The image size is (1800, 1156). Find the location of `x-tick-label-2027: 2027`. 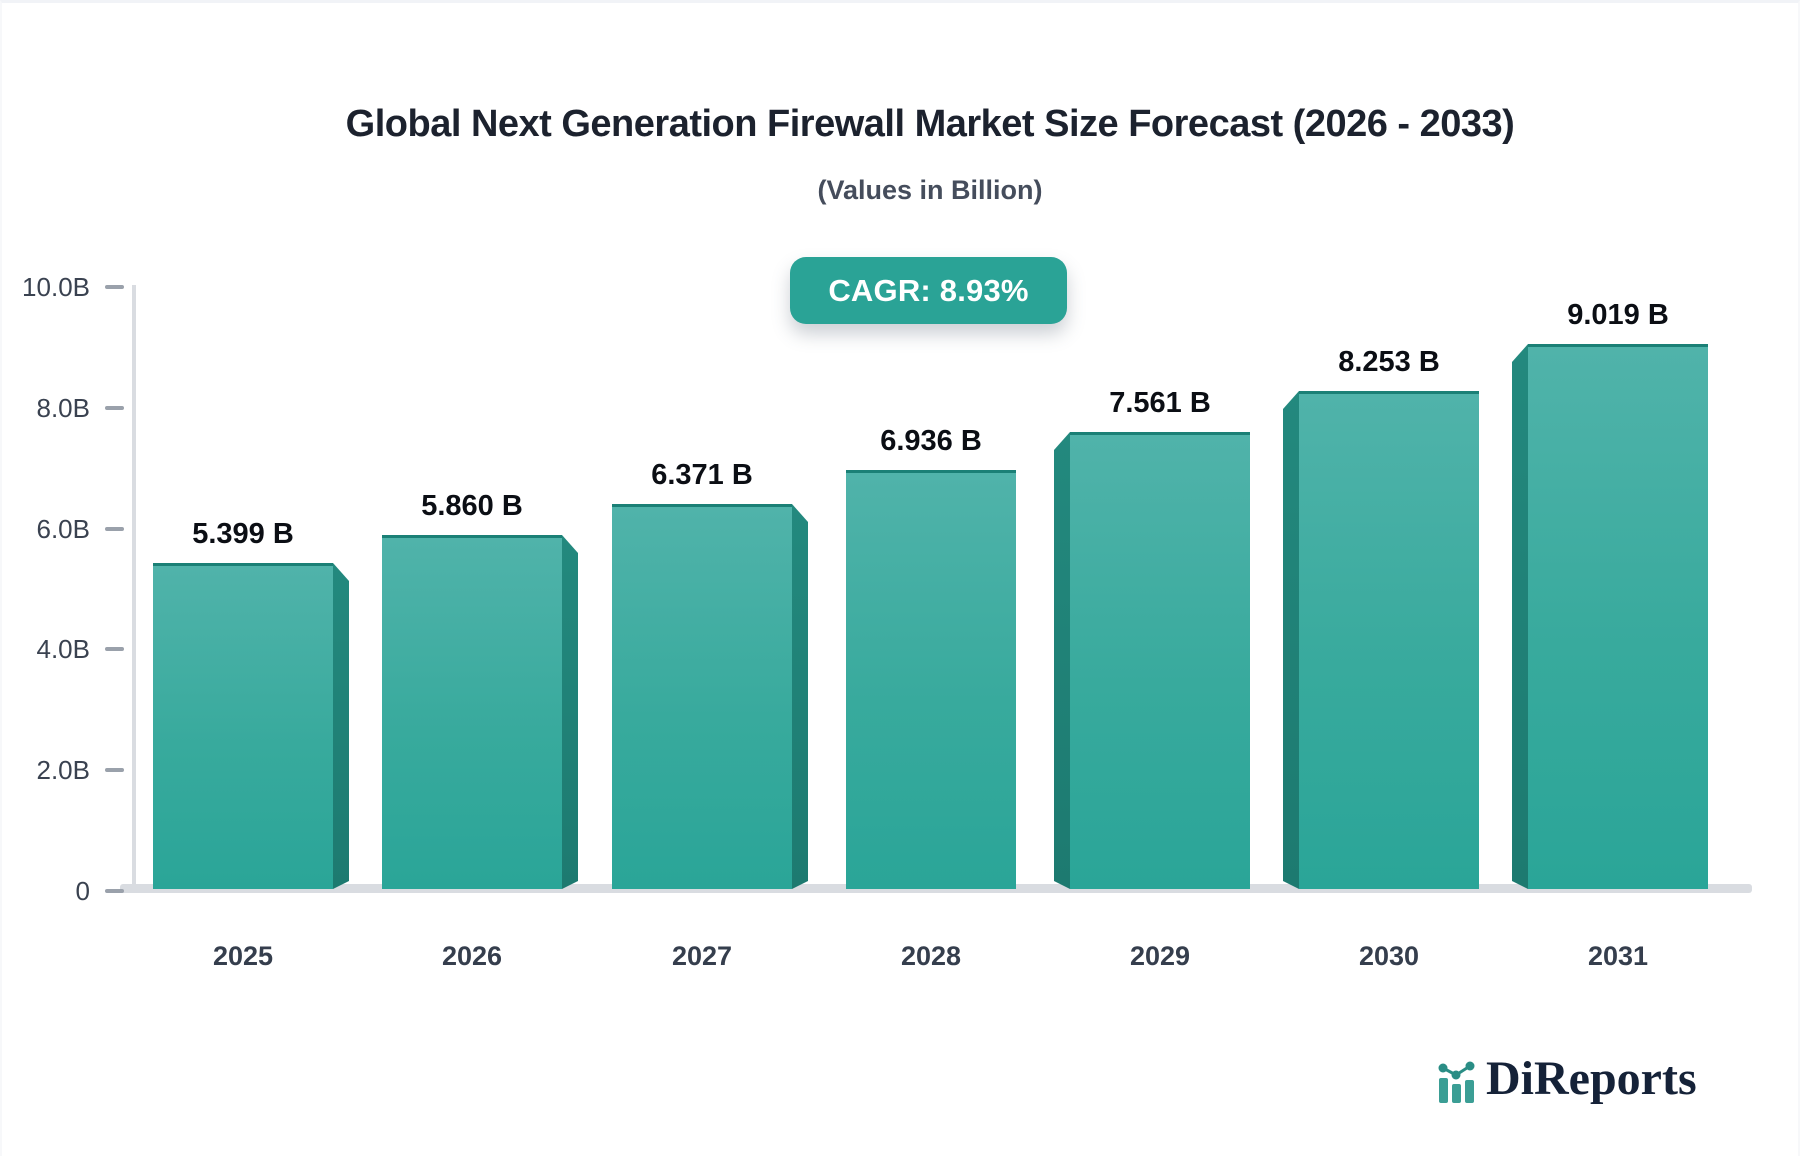

x-tick-label-2027: 2027 is located at coordinates (702, 956).